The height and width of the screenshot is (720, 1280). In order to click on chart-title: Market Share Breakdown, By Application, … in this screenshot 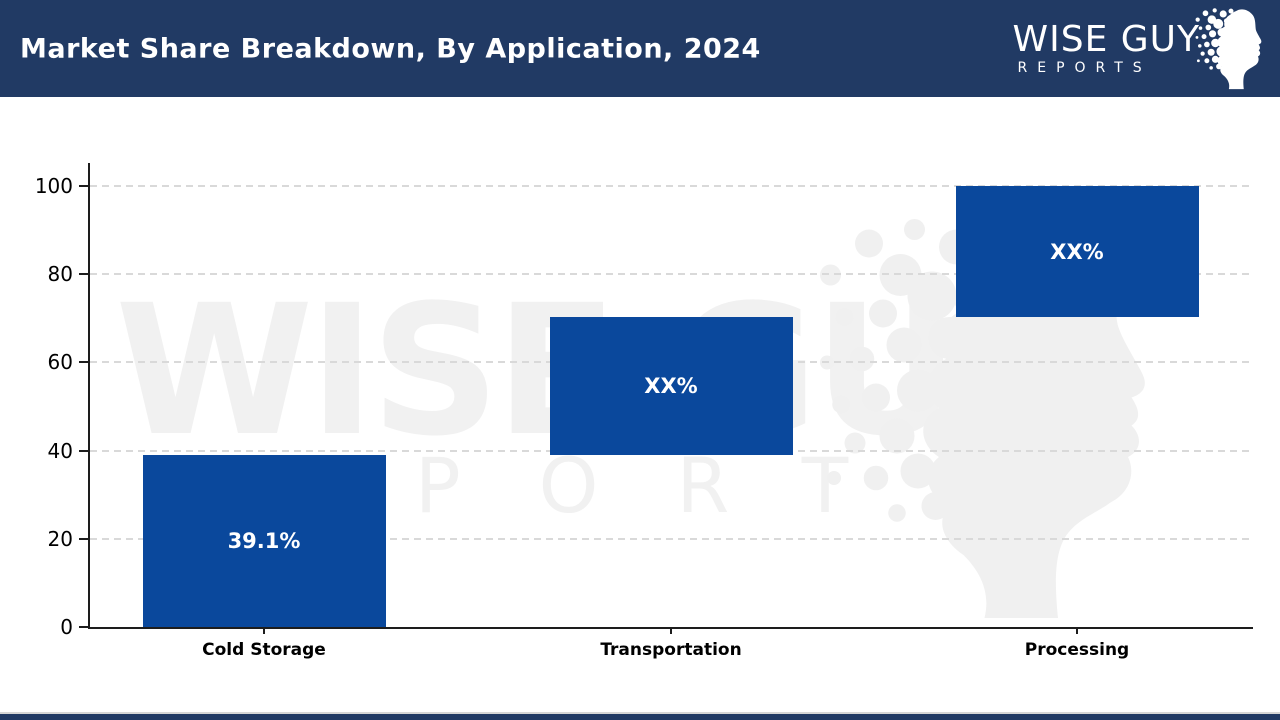, I will do `click(390, 48)`.